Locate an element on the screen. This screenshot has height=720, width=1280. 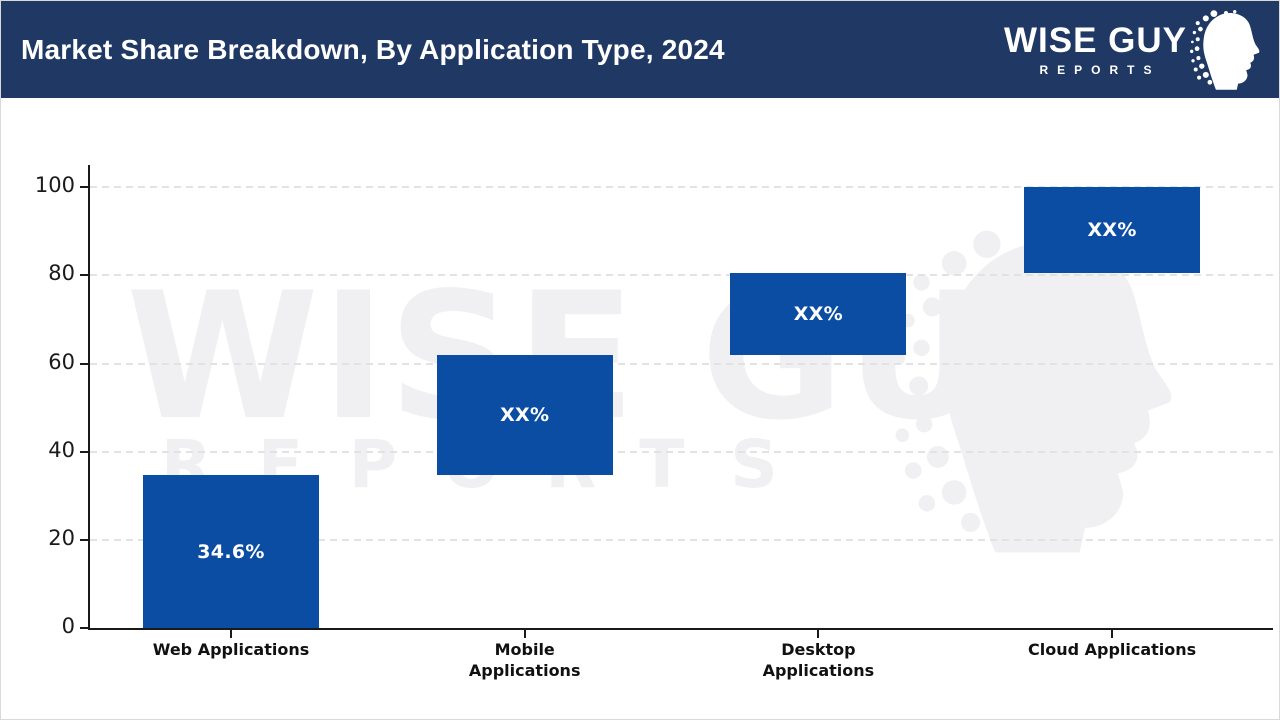
wiseguy-head-icon is located at coordinates (1225, 49).